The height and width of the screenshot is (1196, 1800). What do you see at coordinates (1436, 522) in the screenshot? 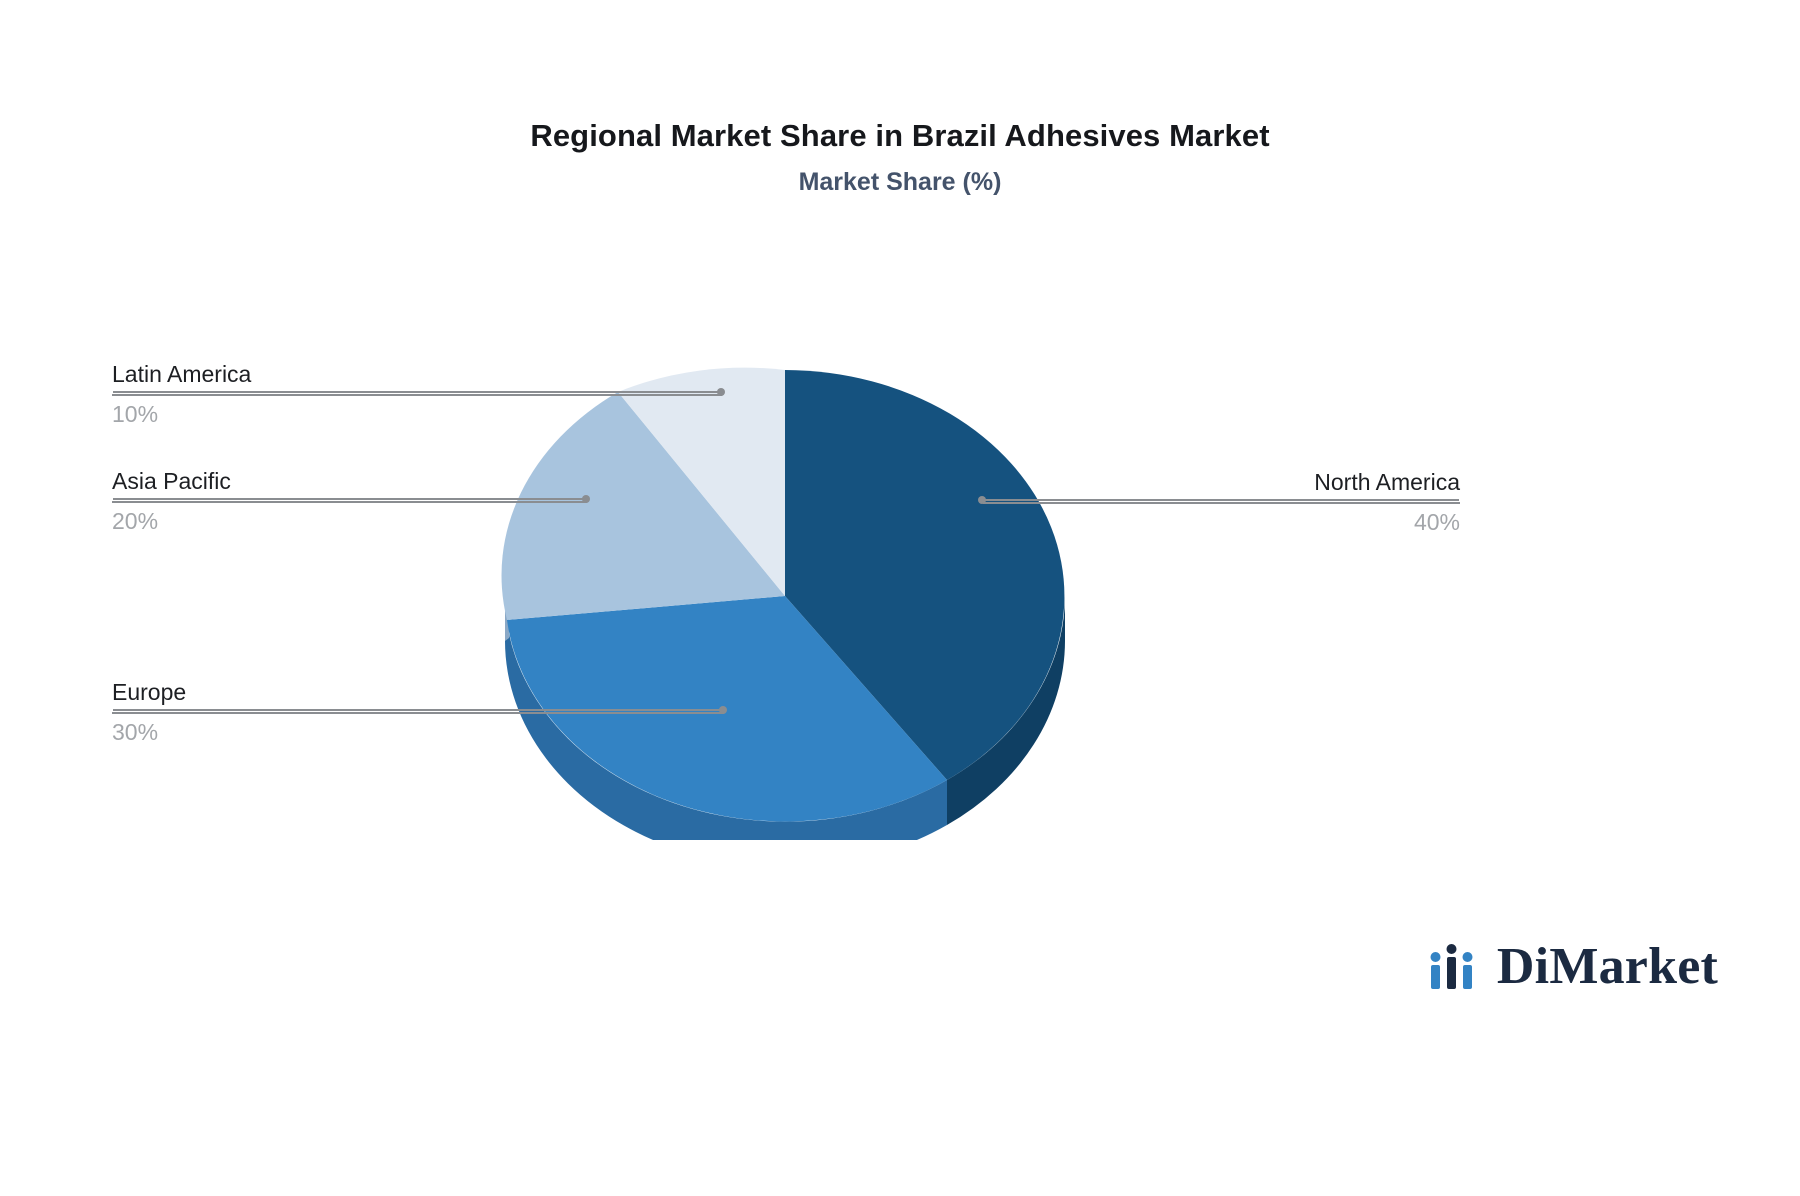
I see `callout-value-north-america: 40%` at bounding box center [1436, 522].